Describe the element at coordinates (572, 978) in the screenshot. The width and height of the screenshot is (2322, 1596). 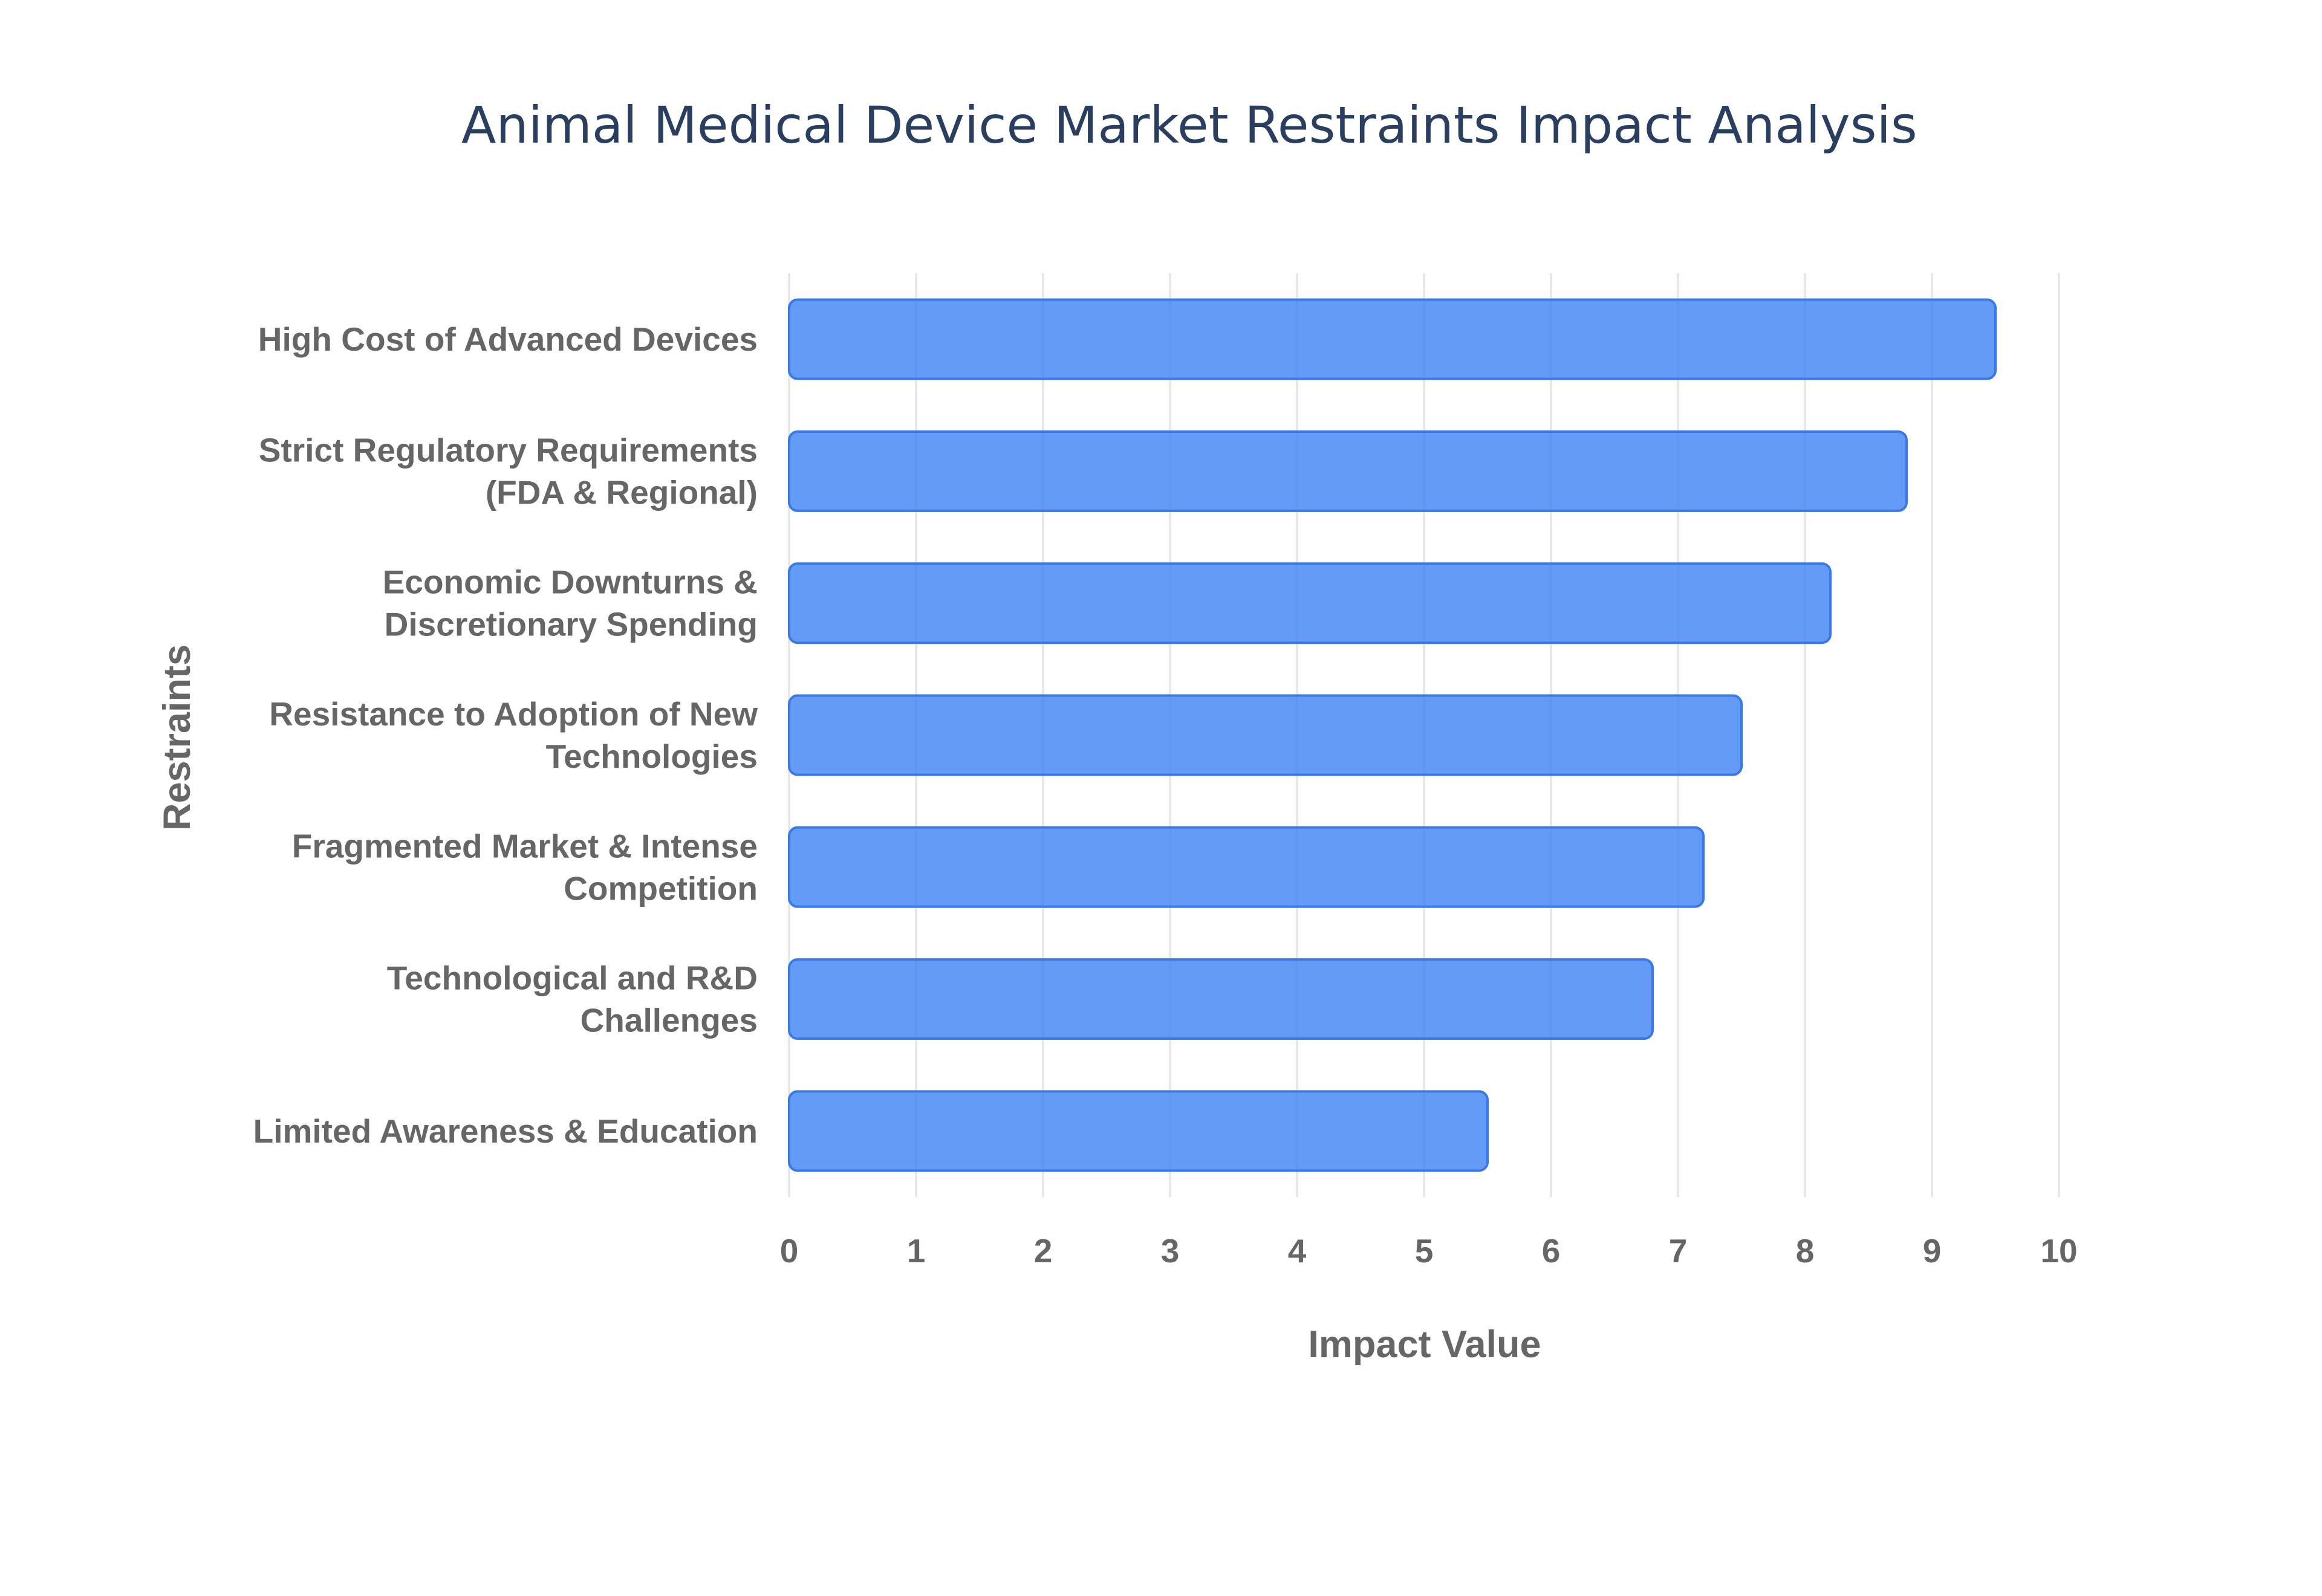
I see `category-label-line: Technological and R&D` at that location.